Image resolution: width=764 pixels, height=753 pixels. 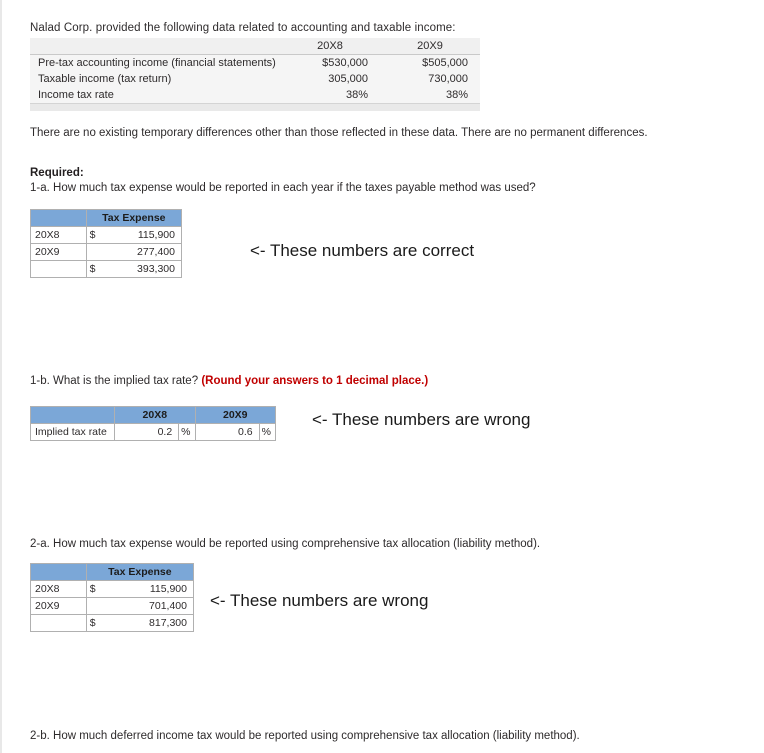 What do you see at coordinates (430, 46) in the screenshot?
I see `data-header-20x9: 20X9` at bounding box center [430, 46].